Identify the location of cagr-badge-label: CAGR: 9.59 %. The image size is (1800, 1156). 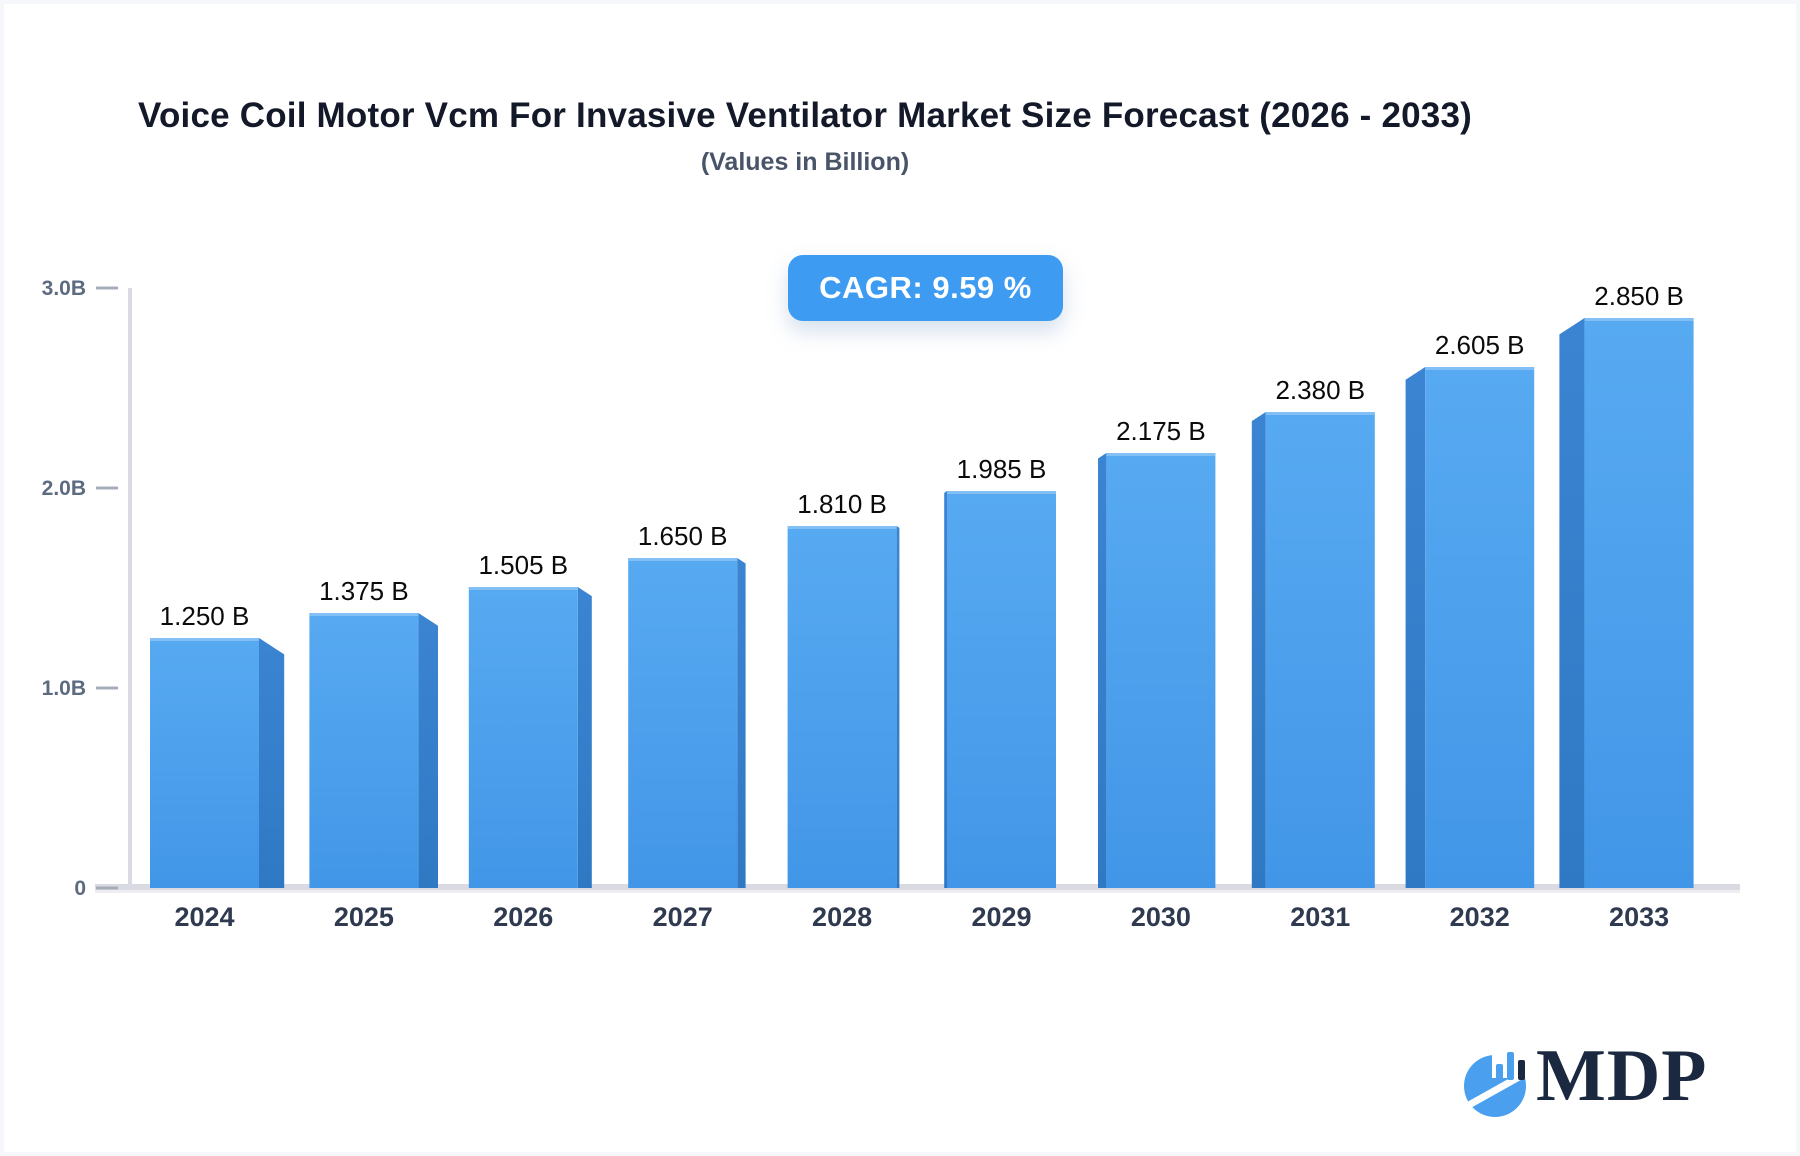
(925, 287).